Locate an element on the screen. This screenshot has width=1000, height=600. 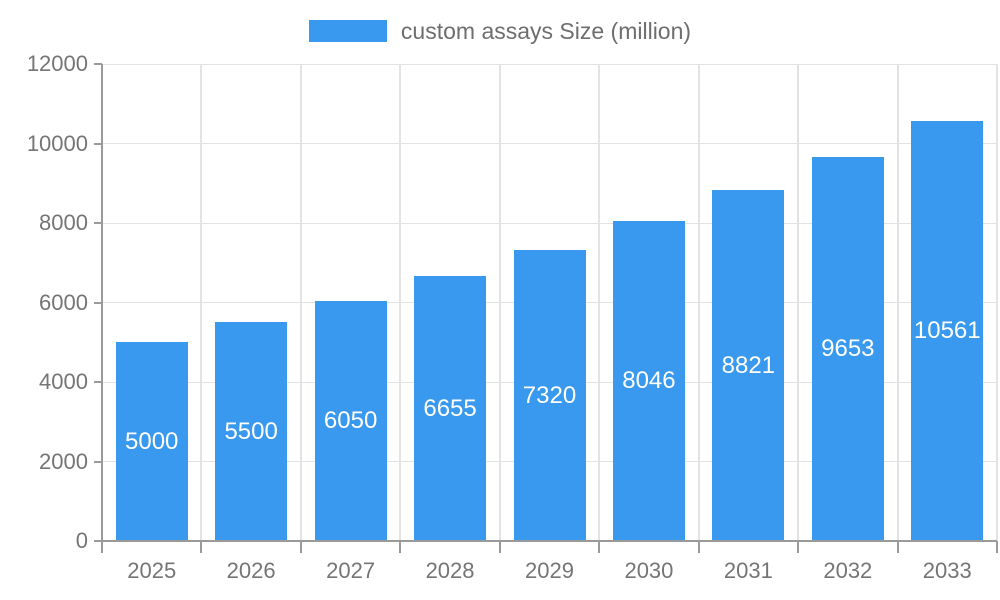
x-axis-label: 2033 is located at coordinates (947, 570).